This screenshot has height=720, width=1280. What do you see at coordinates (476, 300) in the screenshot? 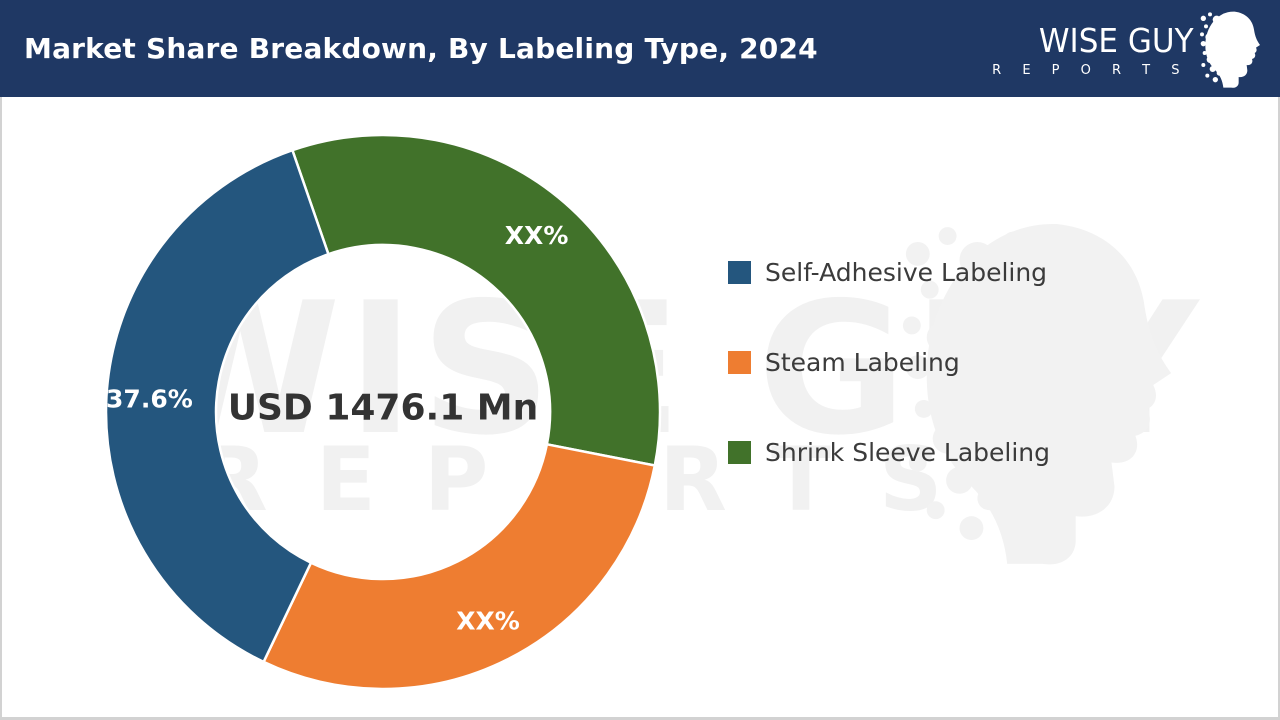
I see `pie-slice-shrink-sleeve-labeling` at bounding box center [476, 300].